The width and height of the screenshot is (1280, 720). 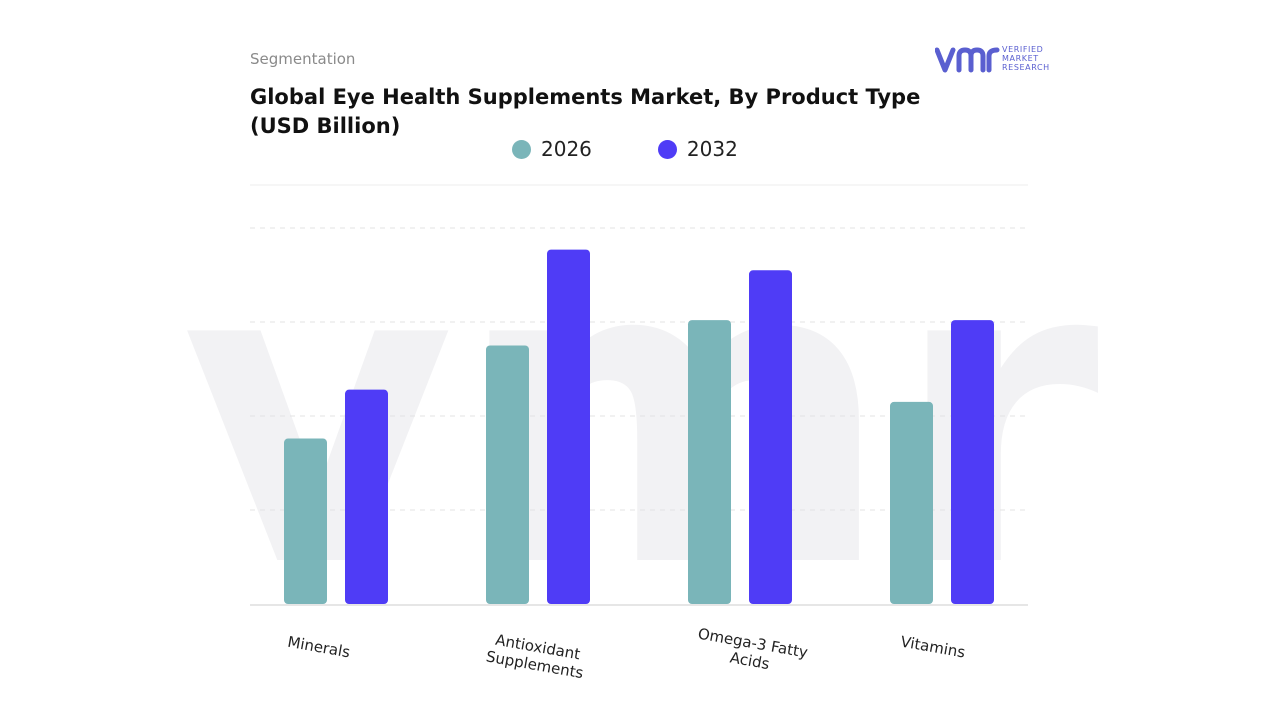 I want to click on legend-item-2032: 2032, so click(x=697, y=149).